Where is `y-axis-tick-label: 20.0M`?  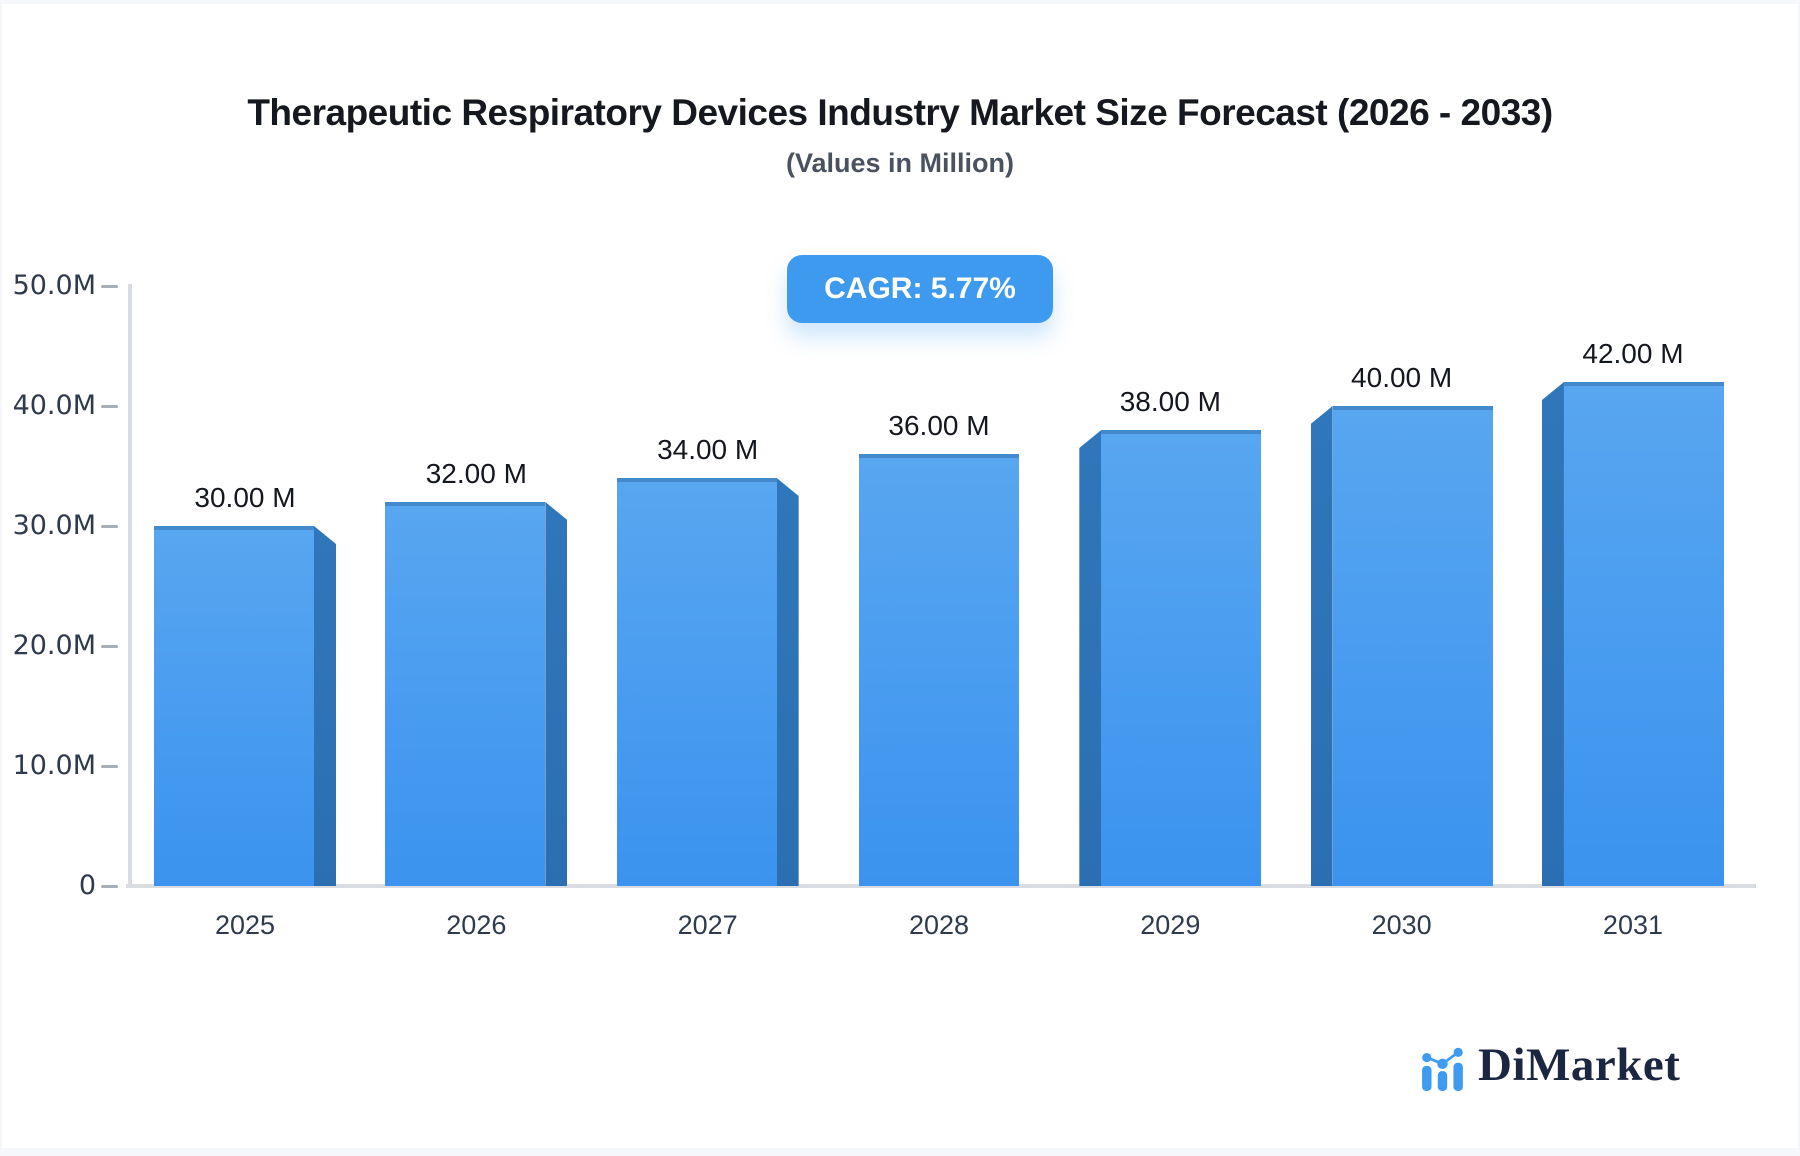 y-axis-tick-label: 20.0M is located at coordinates (54, 645).